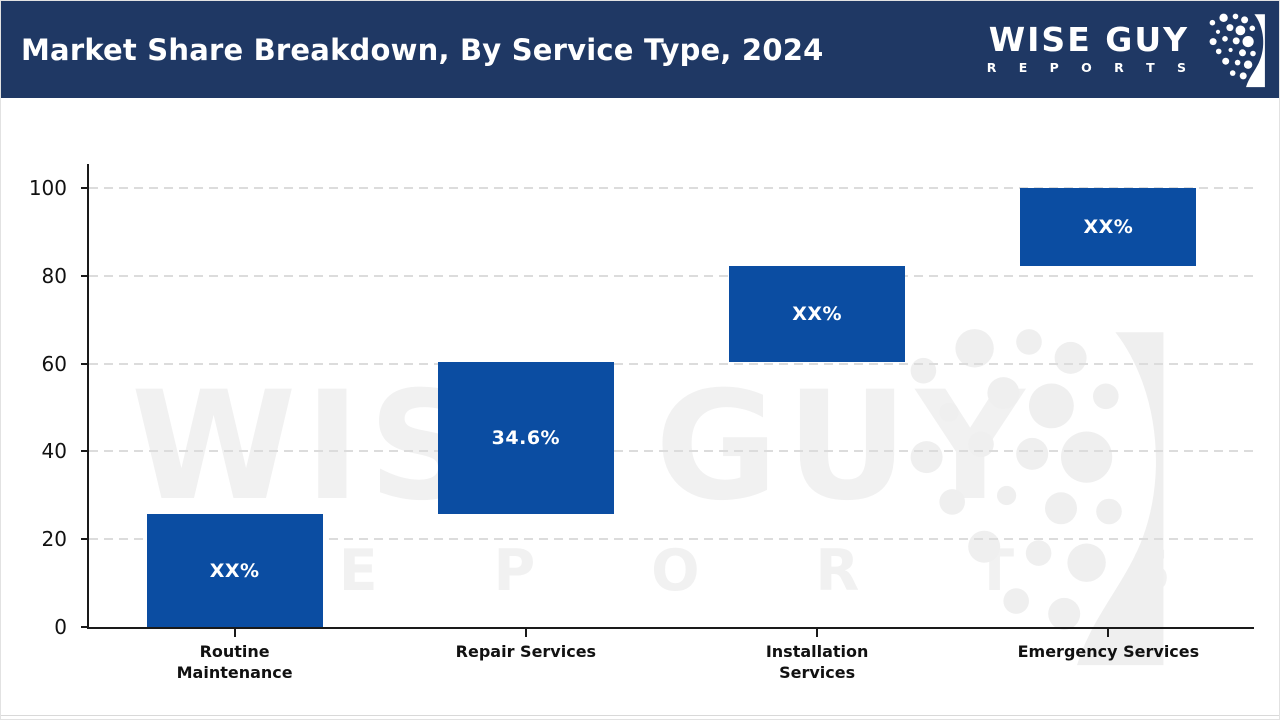 This screenshot has width=1280, height=720. I want to click on logo-name: WISE GUY, so click(1089, 39).